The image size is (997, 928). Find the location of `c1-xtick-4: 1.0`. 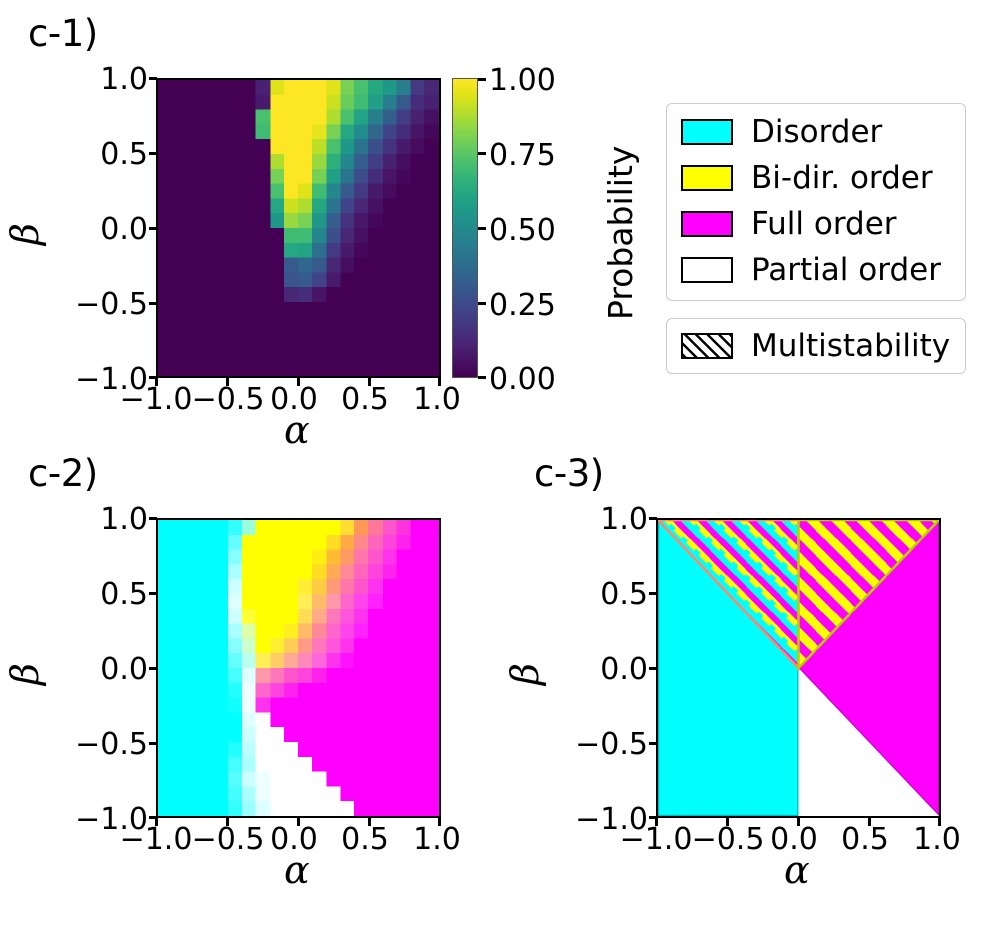

c1-xtick-4: 1.0 is located at coordinates (437, 399).